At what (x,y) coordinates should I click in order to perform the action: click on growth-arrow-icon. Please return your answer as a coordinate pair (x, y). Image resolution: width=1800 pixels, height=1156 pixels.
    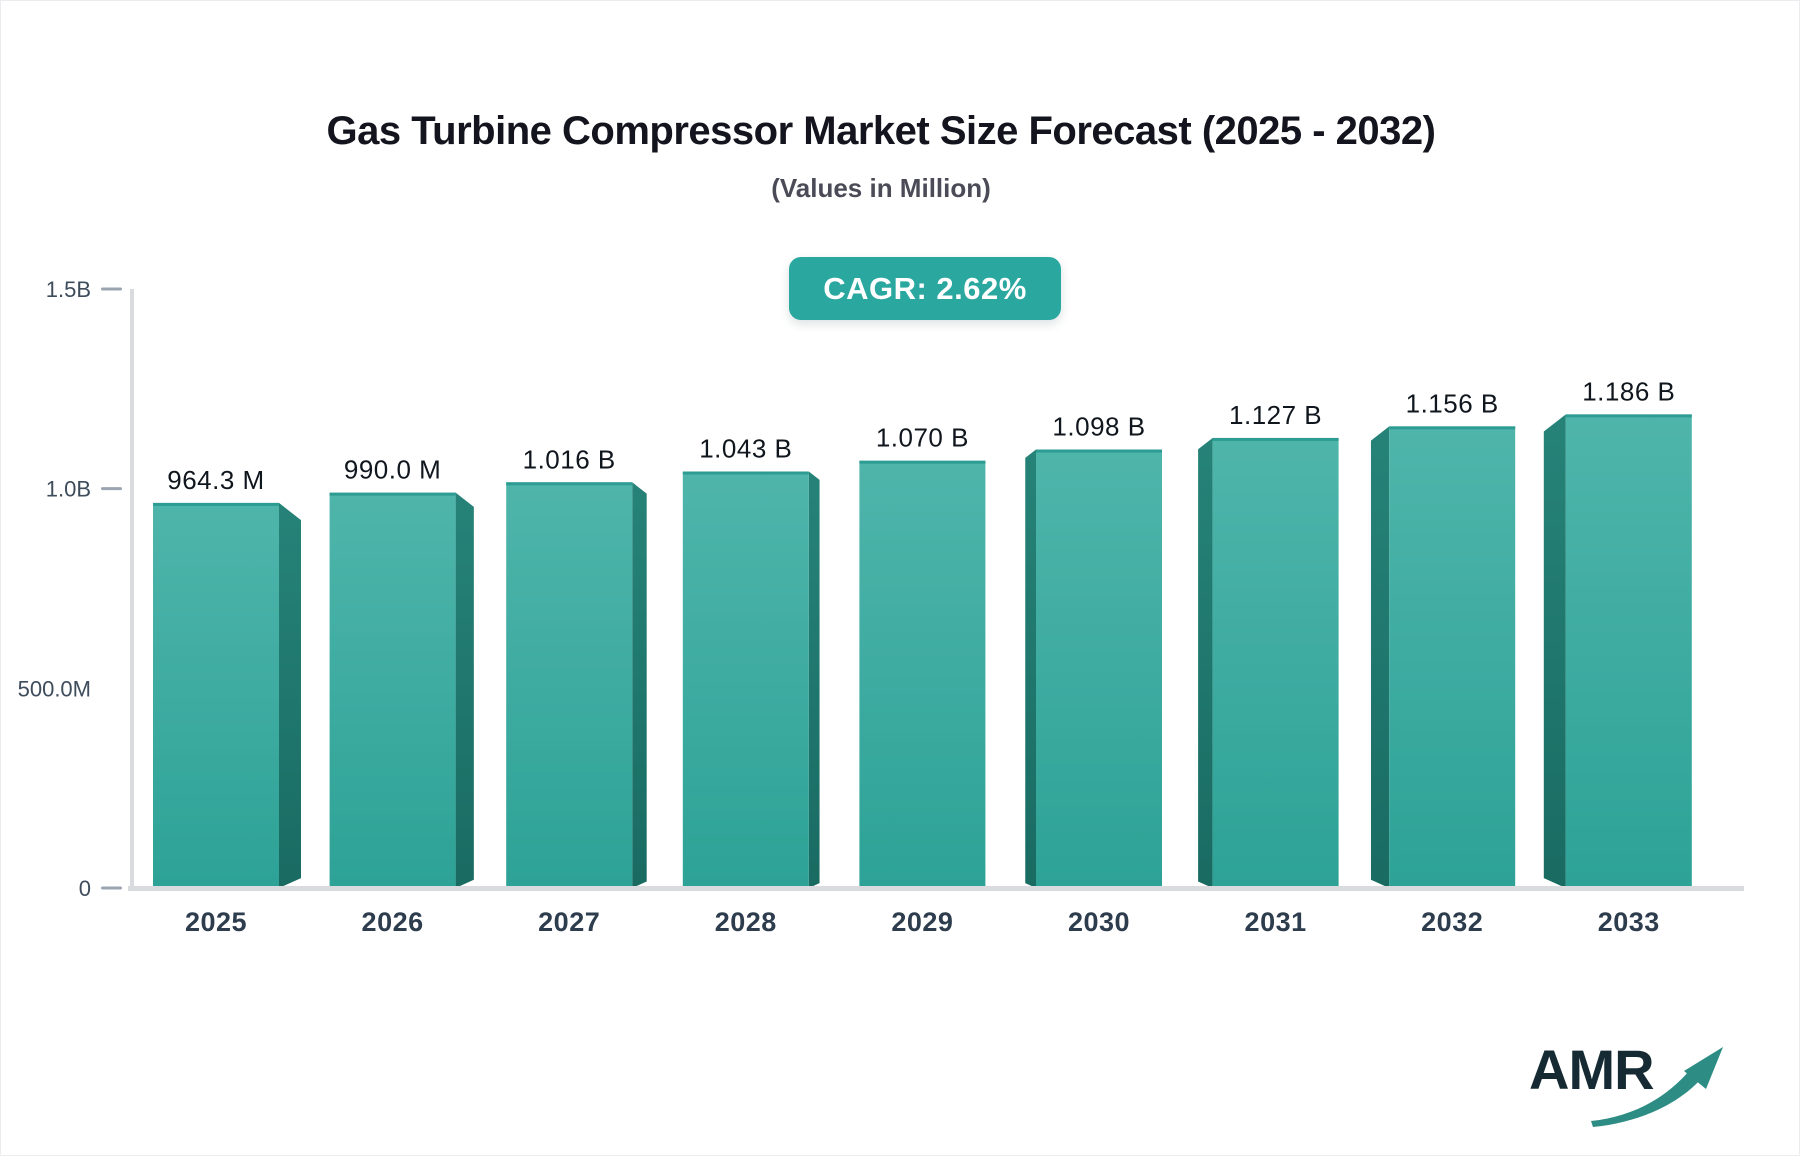
    Looking at the image, I should click on (1657, 1087).